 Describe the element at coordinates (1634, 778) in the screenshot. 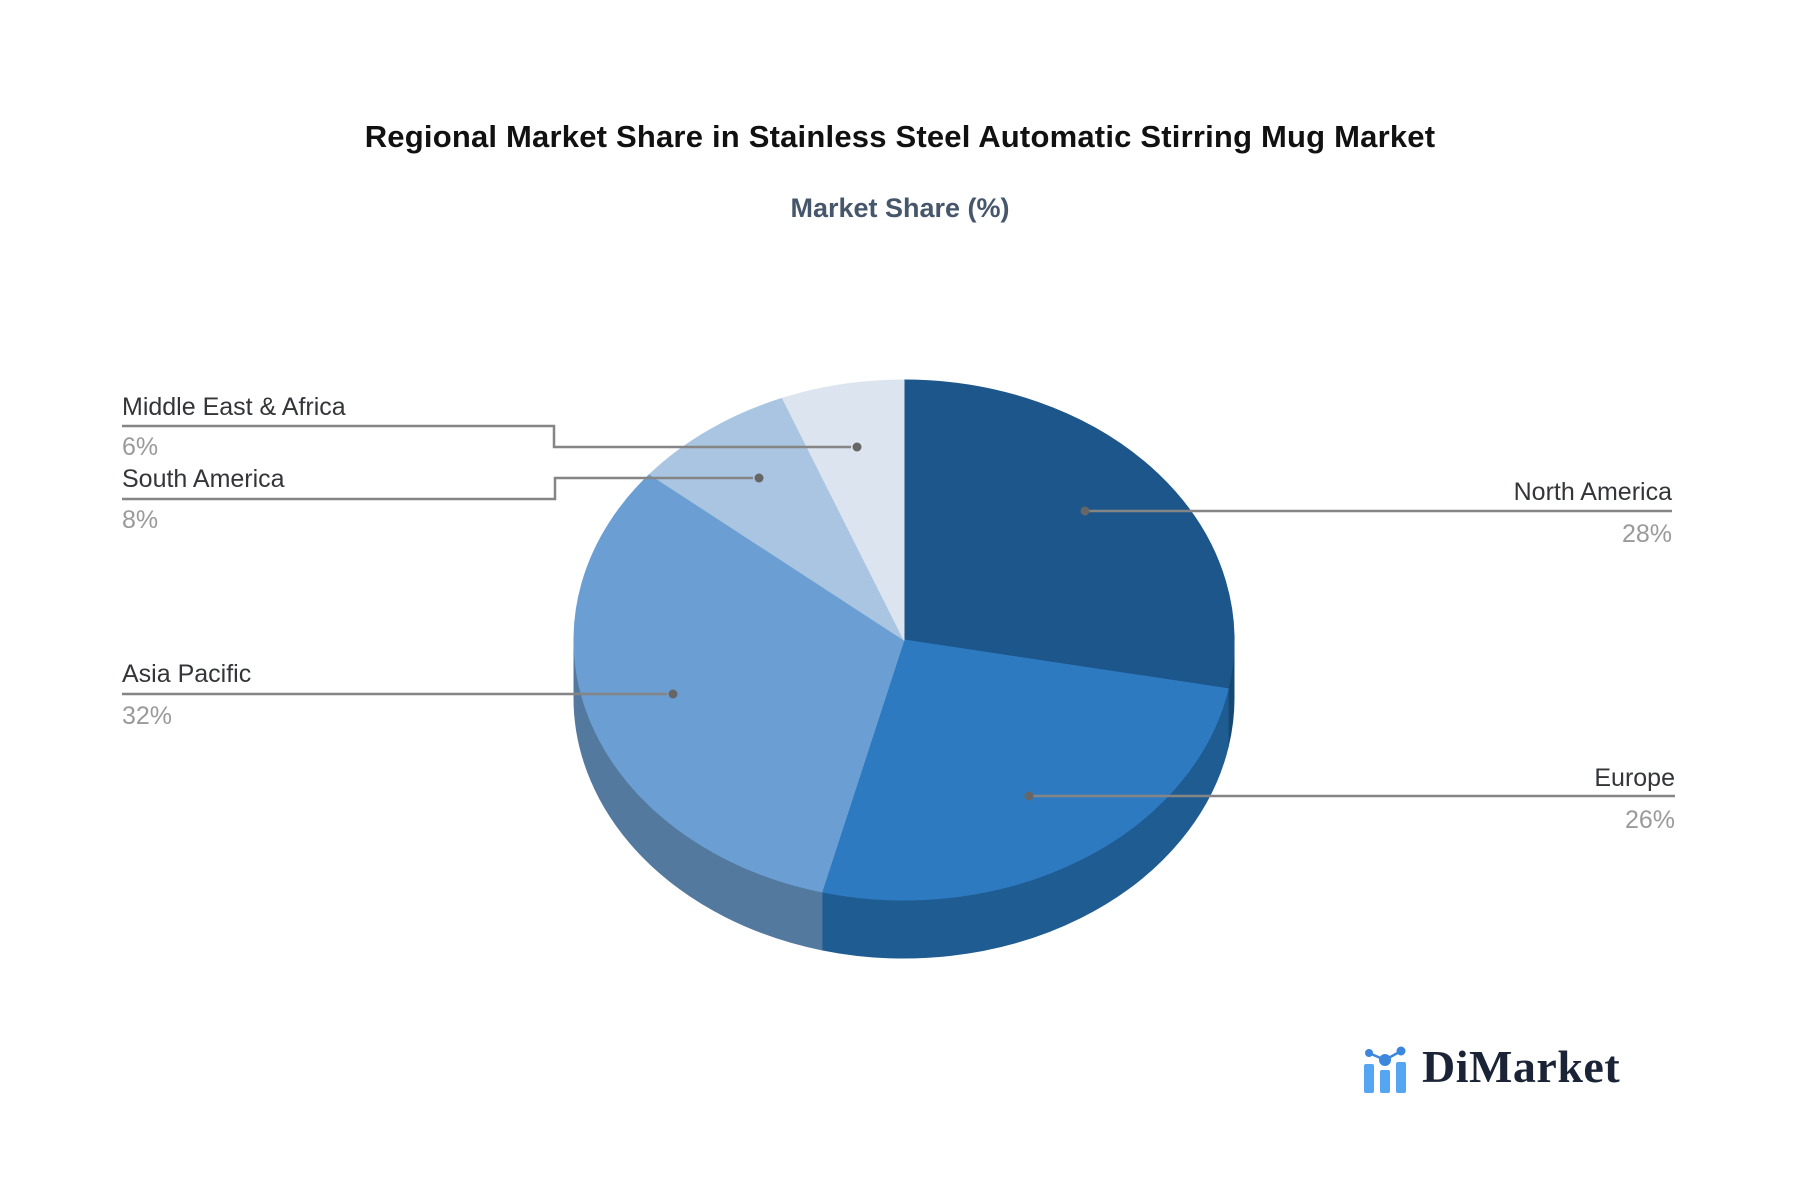

I see `label-europe: Europe` at that location.